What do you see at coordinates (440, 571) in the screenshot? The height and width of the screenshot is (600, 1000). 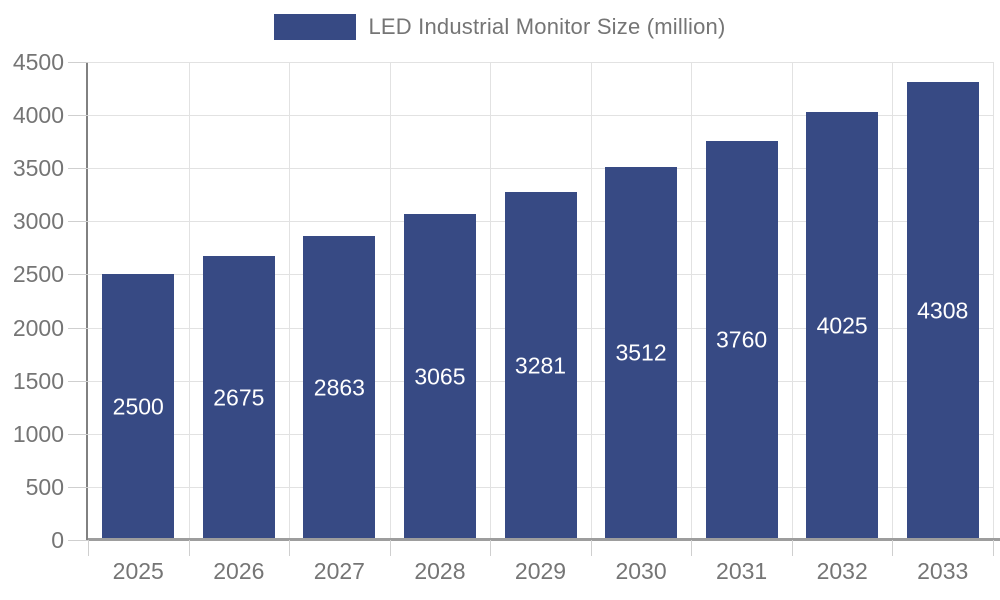 I see `x-tick-label: 2028` at bounding box center [440, 571].